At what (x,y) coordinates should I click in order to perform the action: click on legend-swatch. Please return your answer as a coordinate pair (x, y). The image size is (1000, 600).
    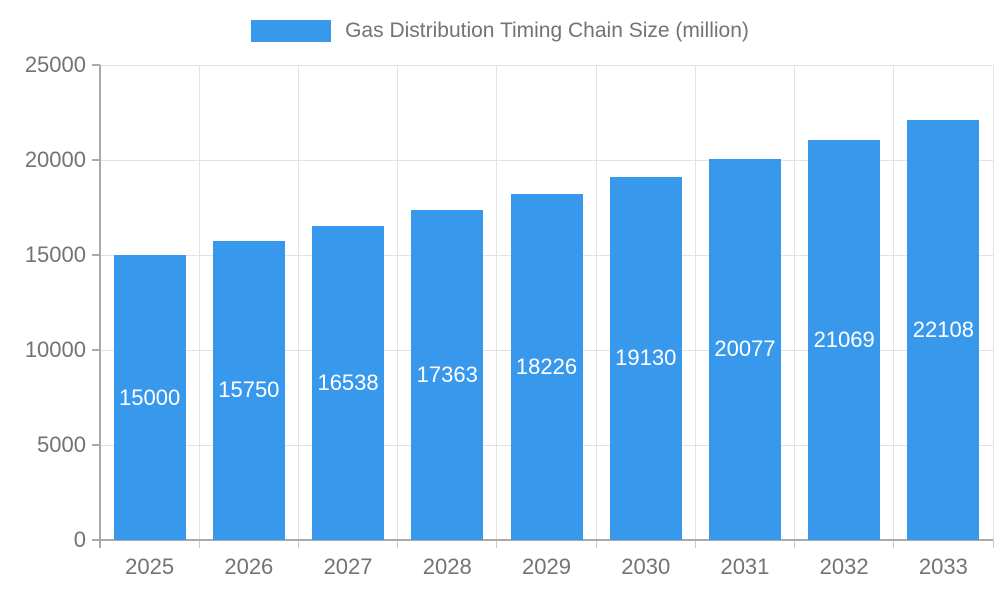
    Looking at the image, I should click on (291, 31).